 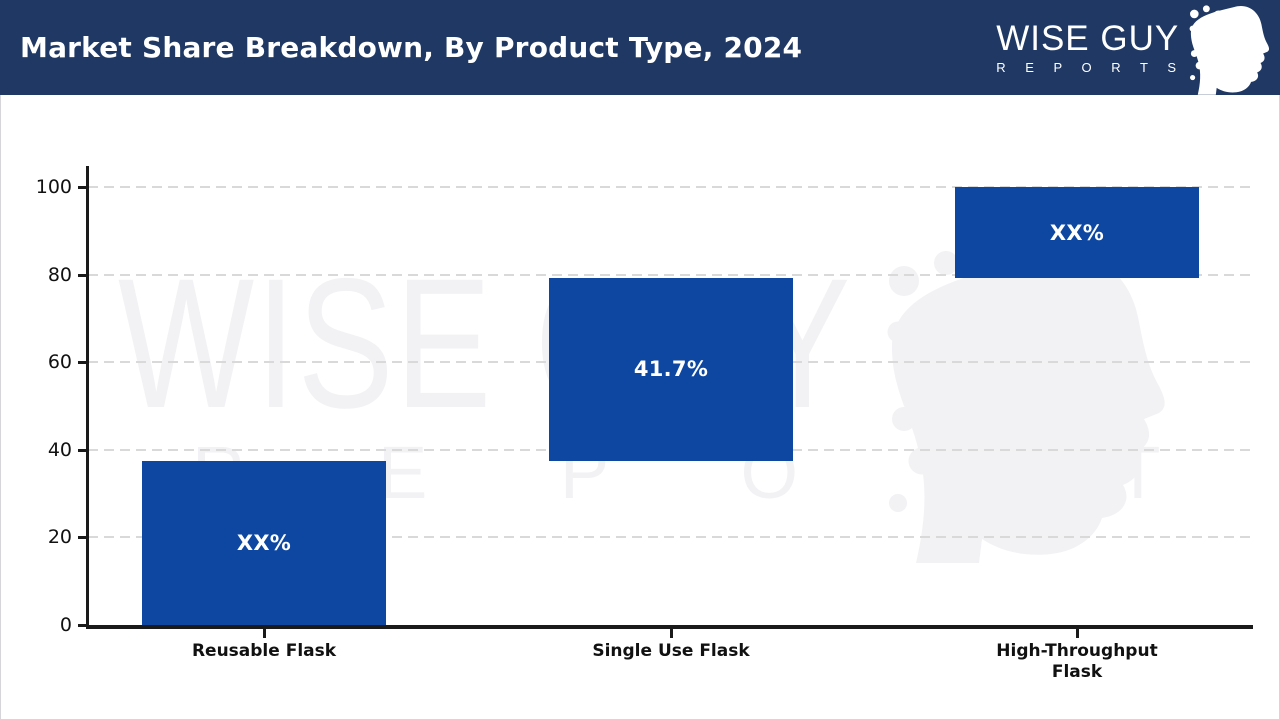 What do you see at coordinates (53, 187) in the screenshot?
I see `y-tick-label-100: 100` at bounding box center [53, 187].